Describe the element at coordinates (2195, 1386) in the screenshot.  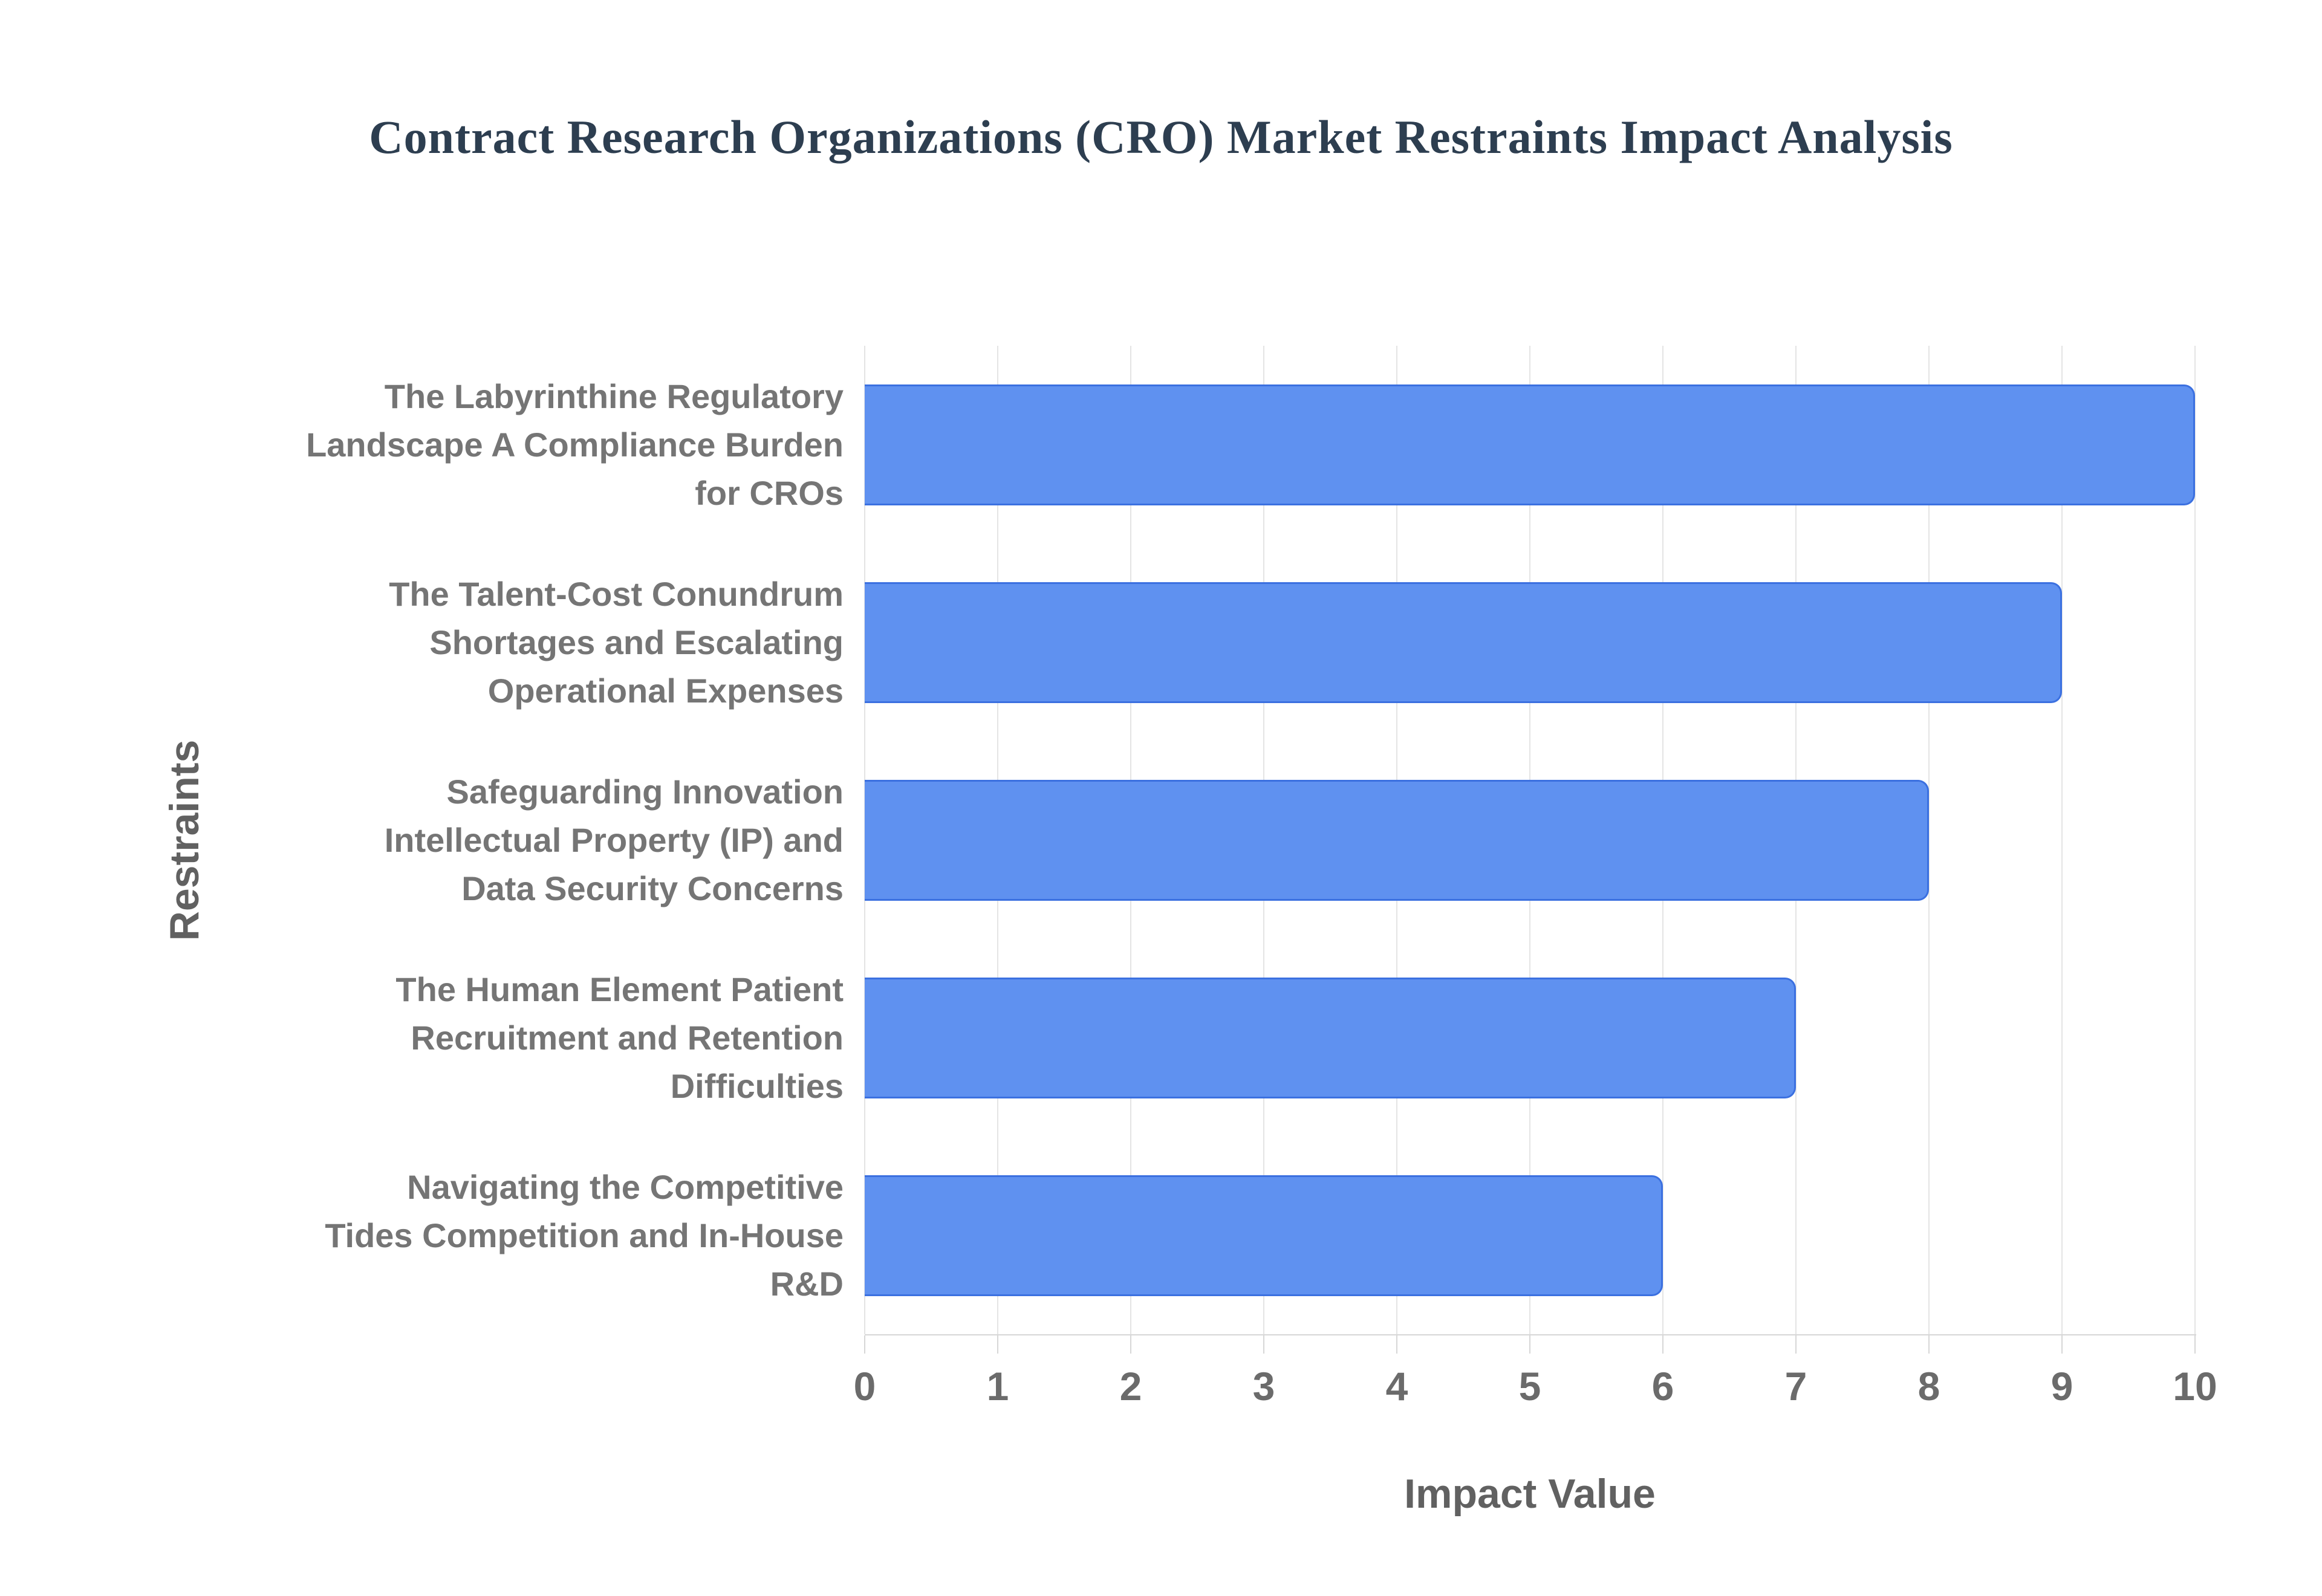
I see `x-tick-label: 10` at that location.